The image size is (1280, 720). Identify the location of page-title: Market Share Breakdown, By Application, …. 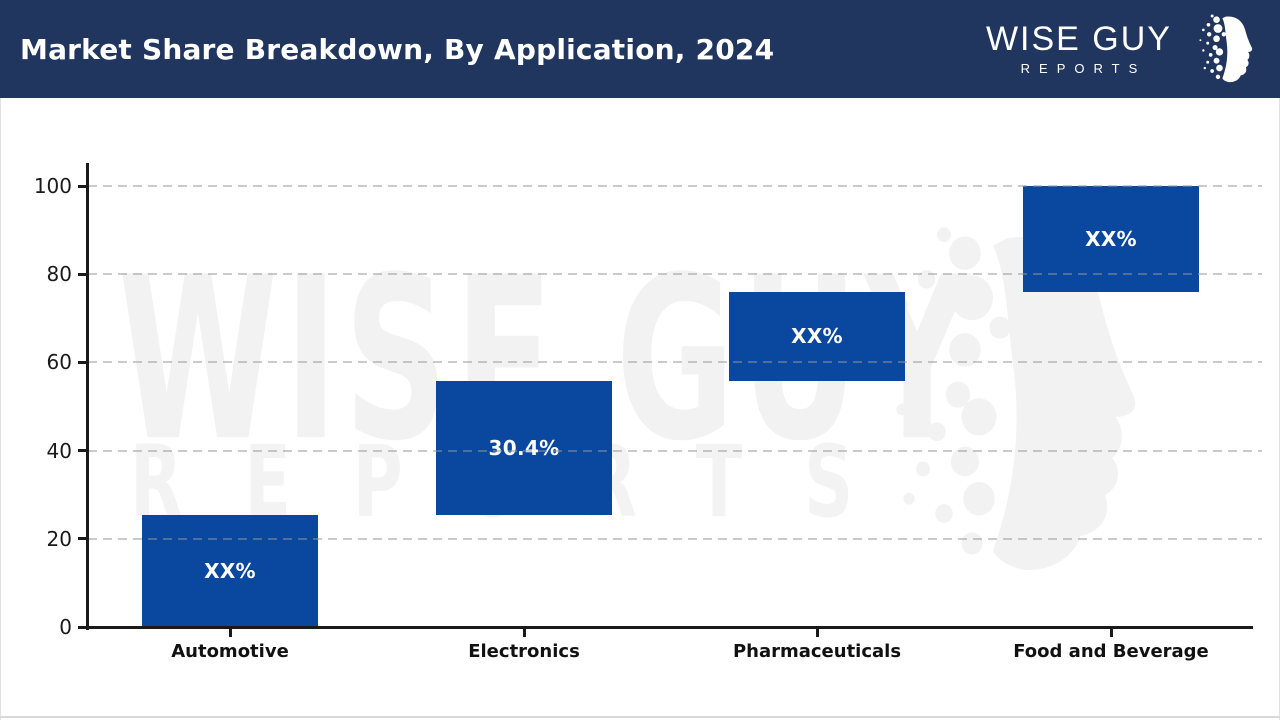
(397, 49).